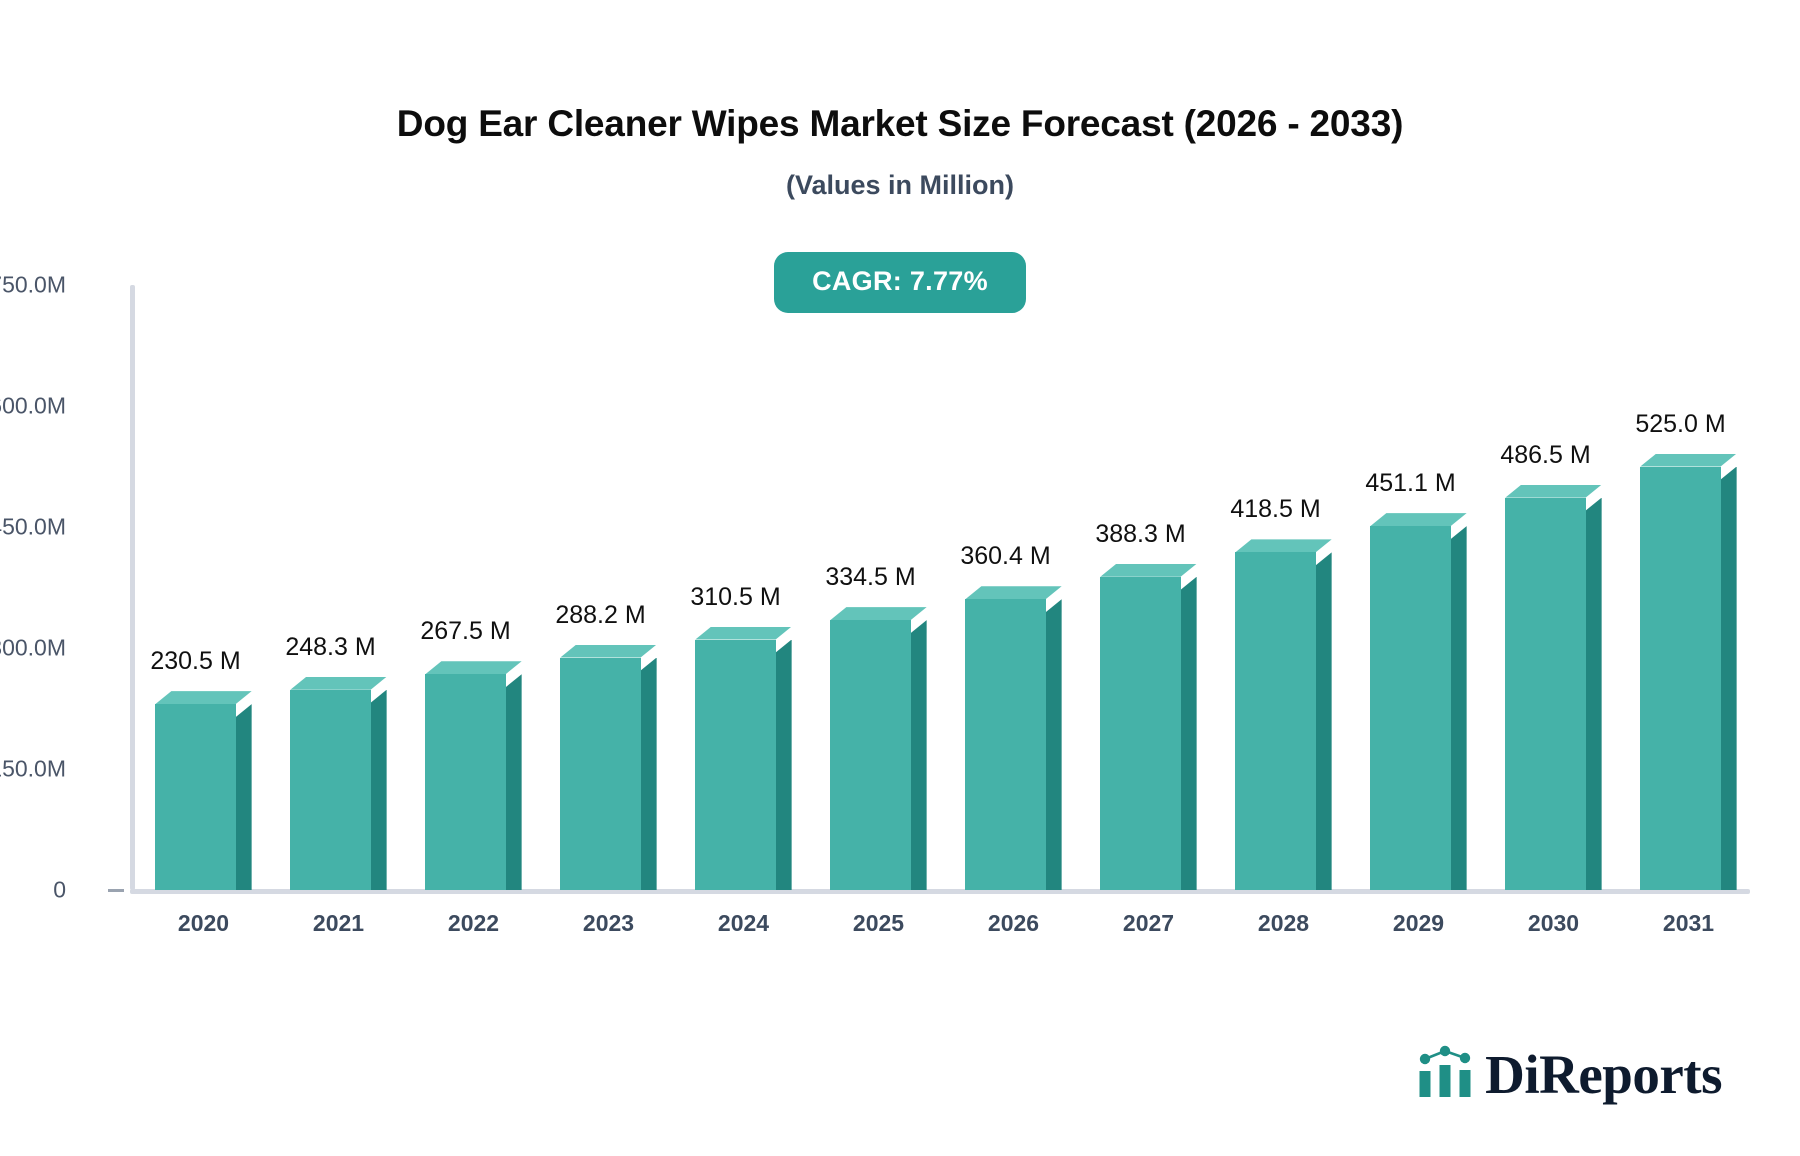  What do you see at coordinates (33, 526) in the screenshot?
I see `y-axis-tick-label: 450.0M` at bounding box center [33, 526].